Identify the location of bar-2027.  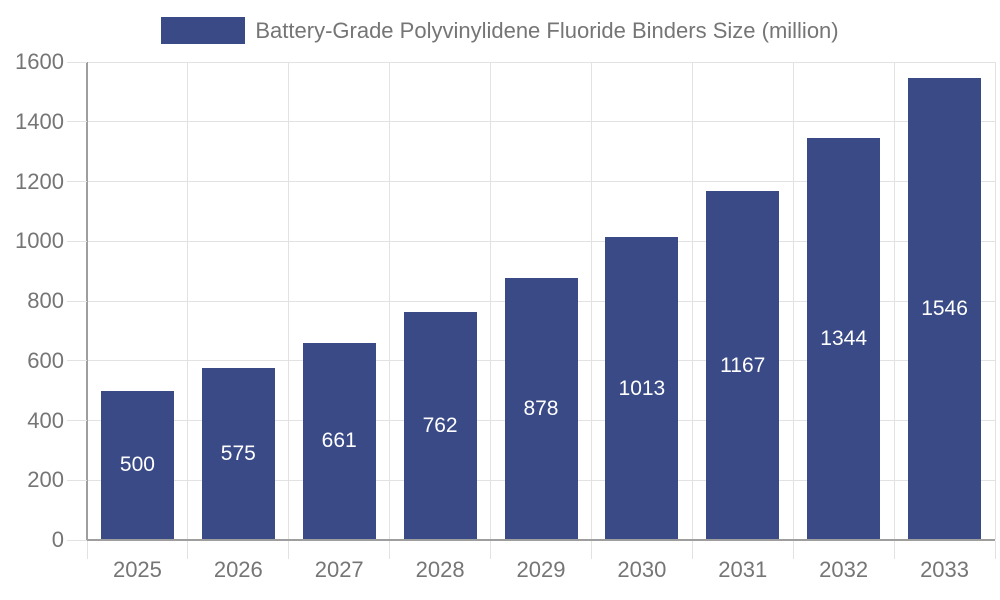
(339, 441).